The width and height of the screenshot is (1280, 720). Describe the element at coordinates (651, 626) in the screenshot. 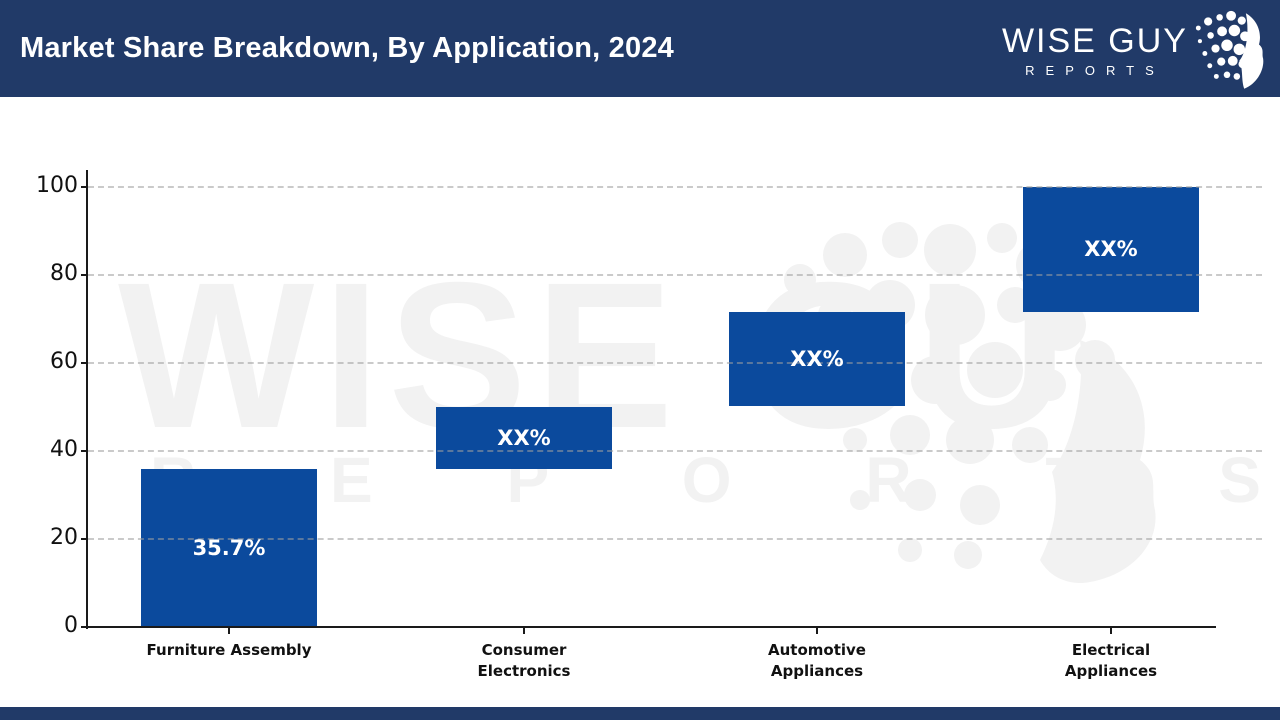

I see `x-axis-line` at that location.